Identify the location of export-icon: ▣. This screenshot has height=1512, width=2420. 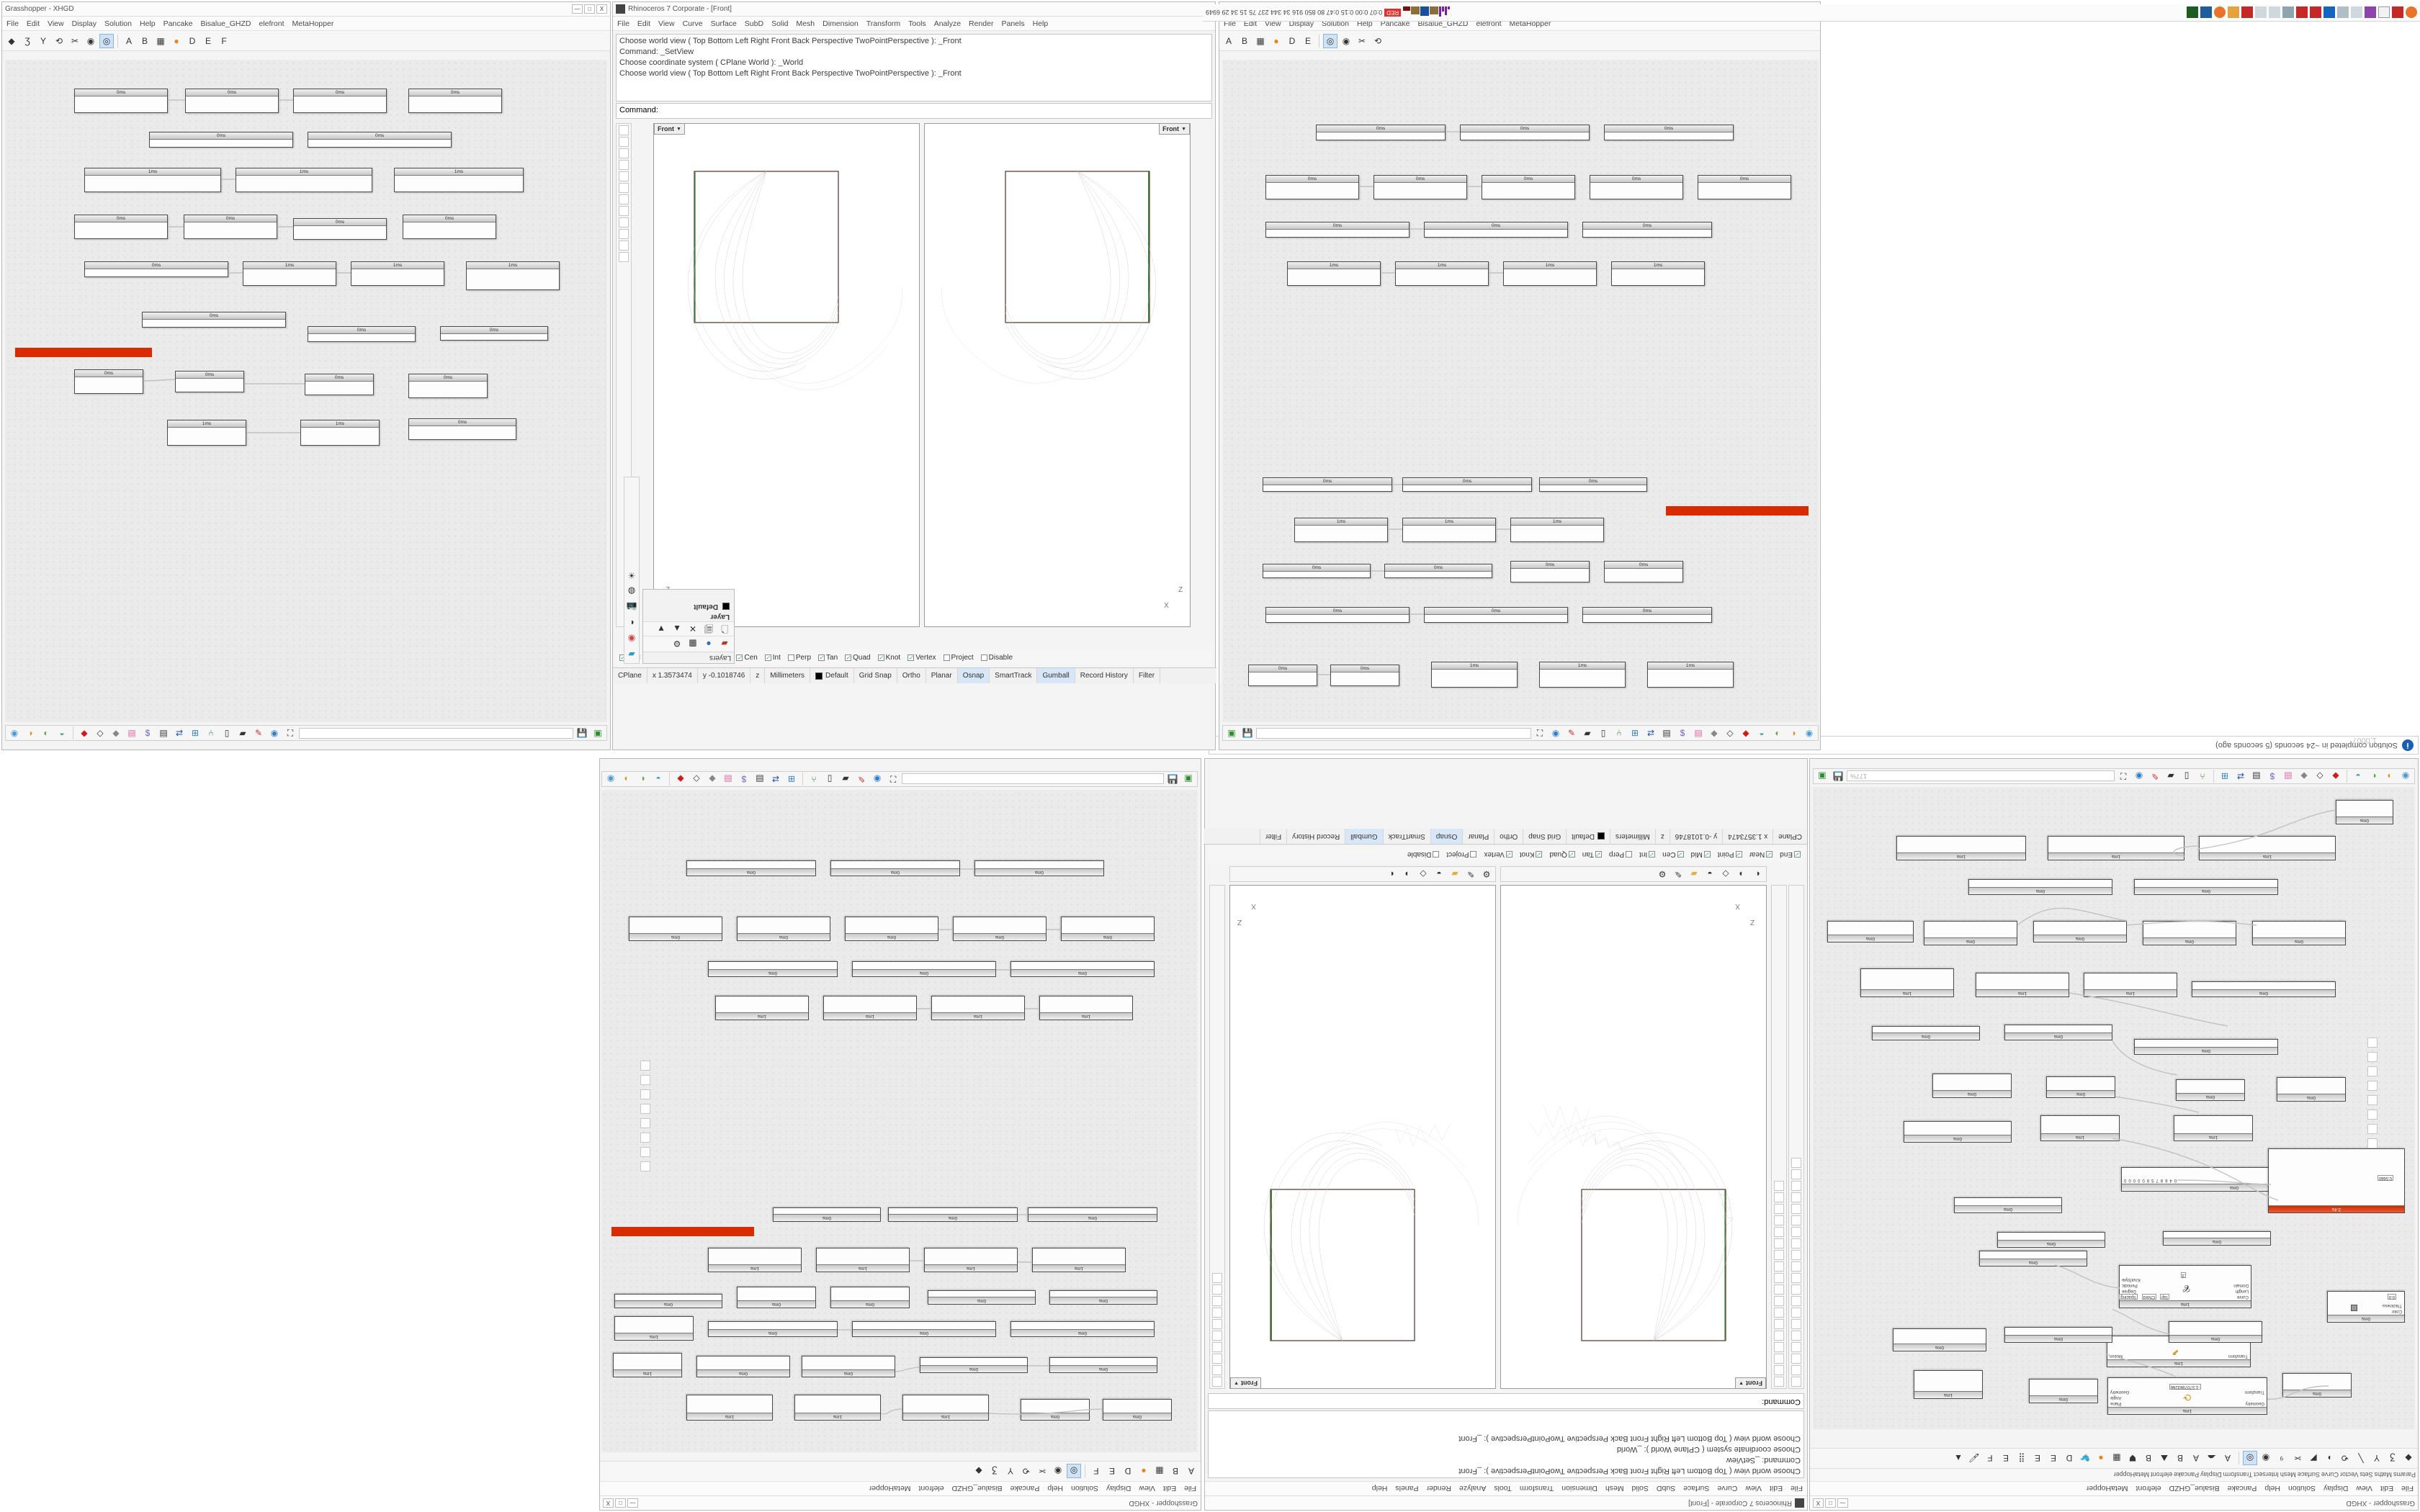
(597, 733).